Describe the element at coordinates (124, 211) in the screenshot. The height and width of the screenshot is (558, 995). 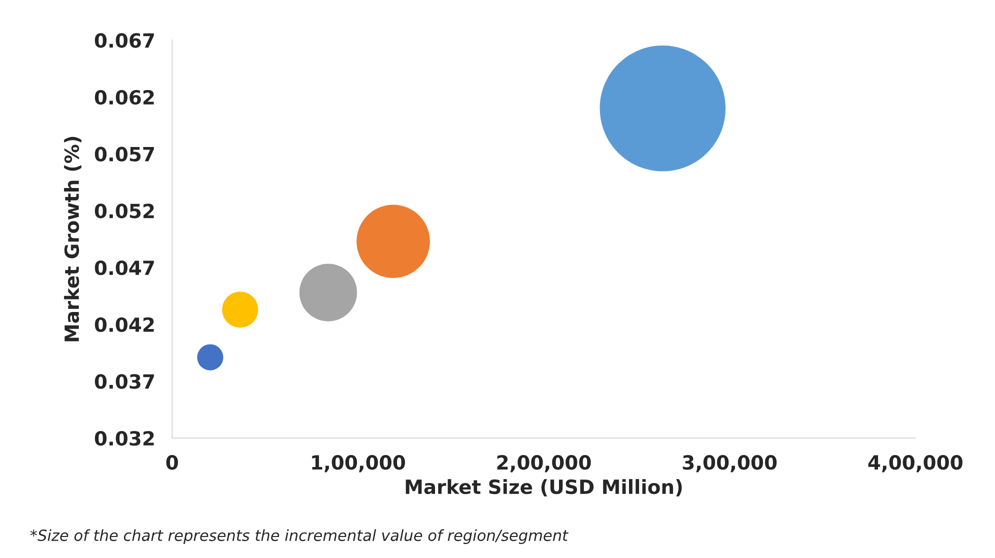
I see `y-tick-label: 0.052` at that location.